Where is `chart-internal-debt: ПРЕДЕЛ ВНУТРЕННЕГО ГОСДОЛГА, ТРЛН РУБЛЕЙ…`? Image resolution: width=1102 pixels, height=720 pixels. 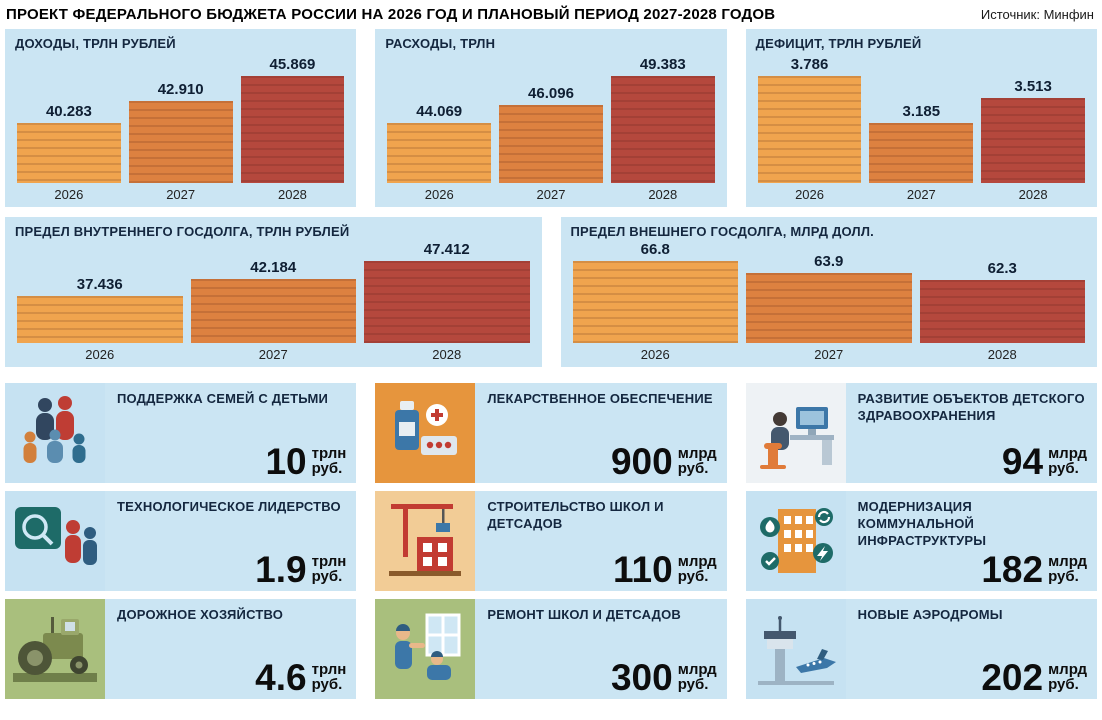 chart-internal-debt: ПРЕДЕЛ ВНУТРЕННЕГО ГОСДОЛГА, ТРЛН РУБЛЕЙ… is located at coordinates (273, 292).